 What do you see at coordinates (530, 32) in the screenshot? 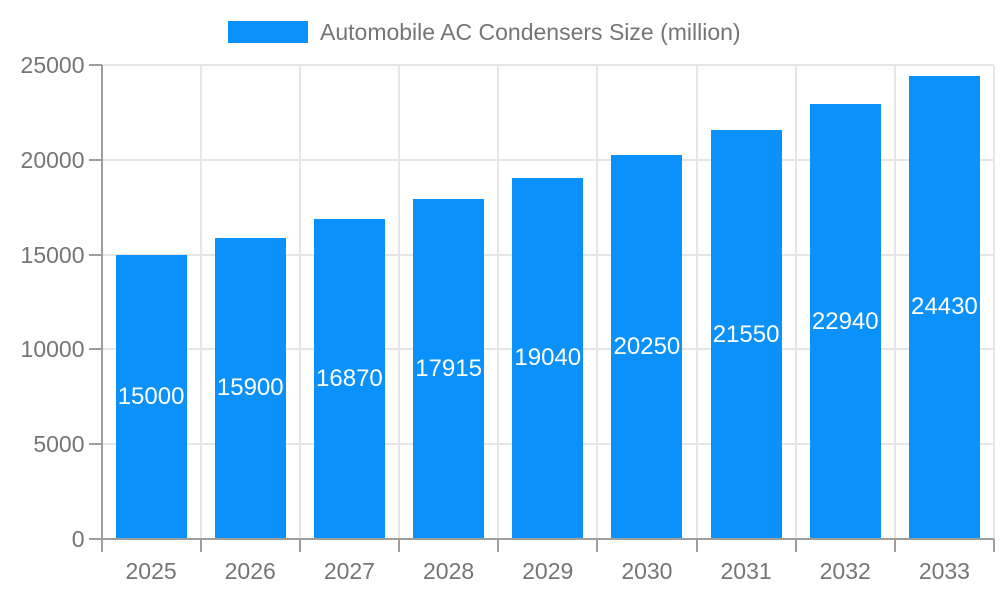
I see `legend-label: Automobile AC Condensers Size (million)` at bounding box center [530, 32].